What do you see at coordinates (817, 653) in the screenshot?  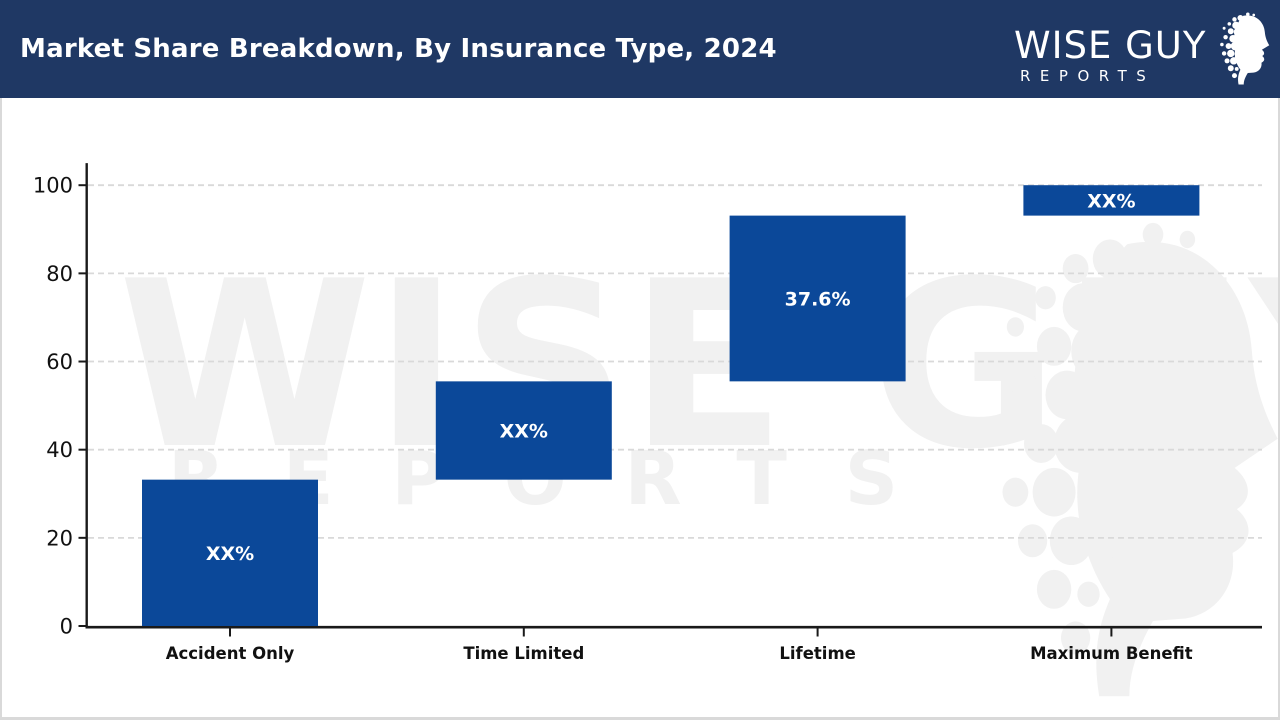 I see `x-category-label: Lifetime` at bounding box center [817, 653].